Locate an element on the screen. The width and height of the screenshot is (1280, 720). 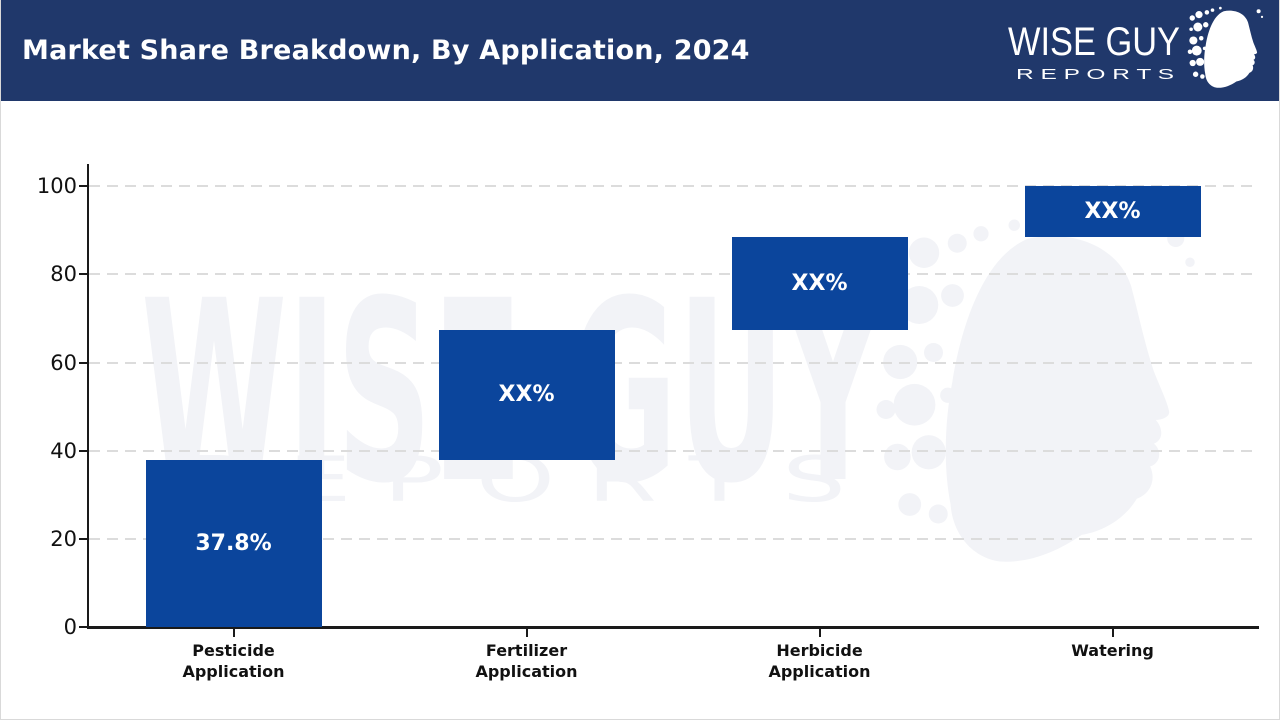
y-tick-label: 60 is located at coordinates (63, 362).